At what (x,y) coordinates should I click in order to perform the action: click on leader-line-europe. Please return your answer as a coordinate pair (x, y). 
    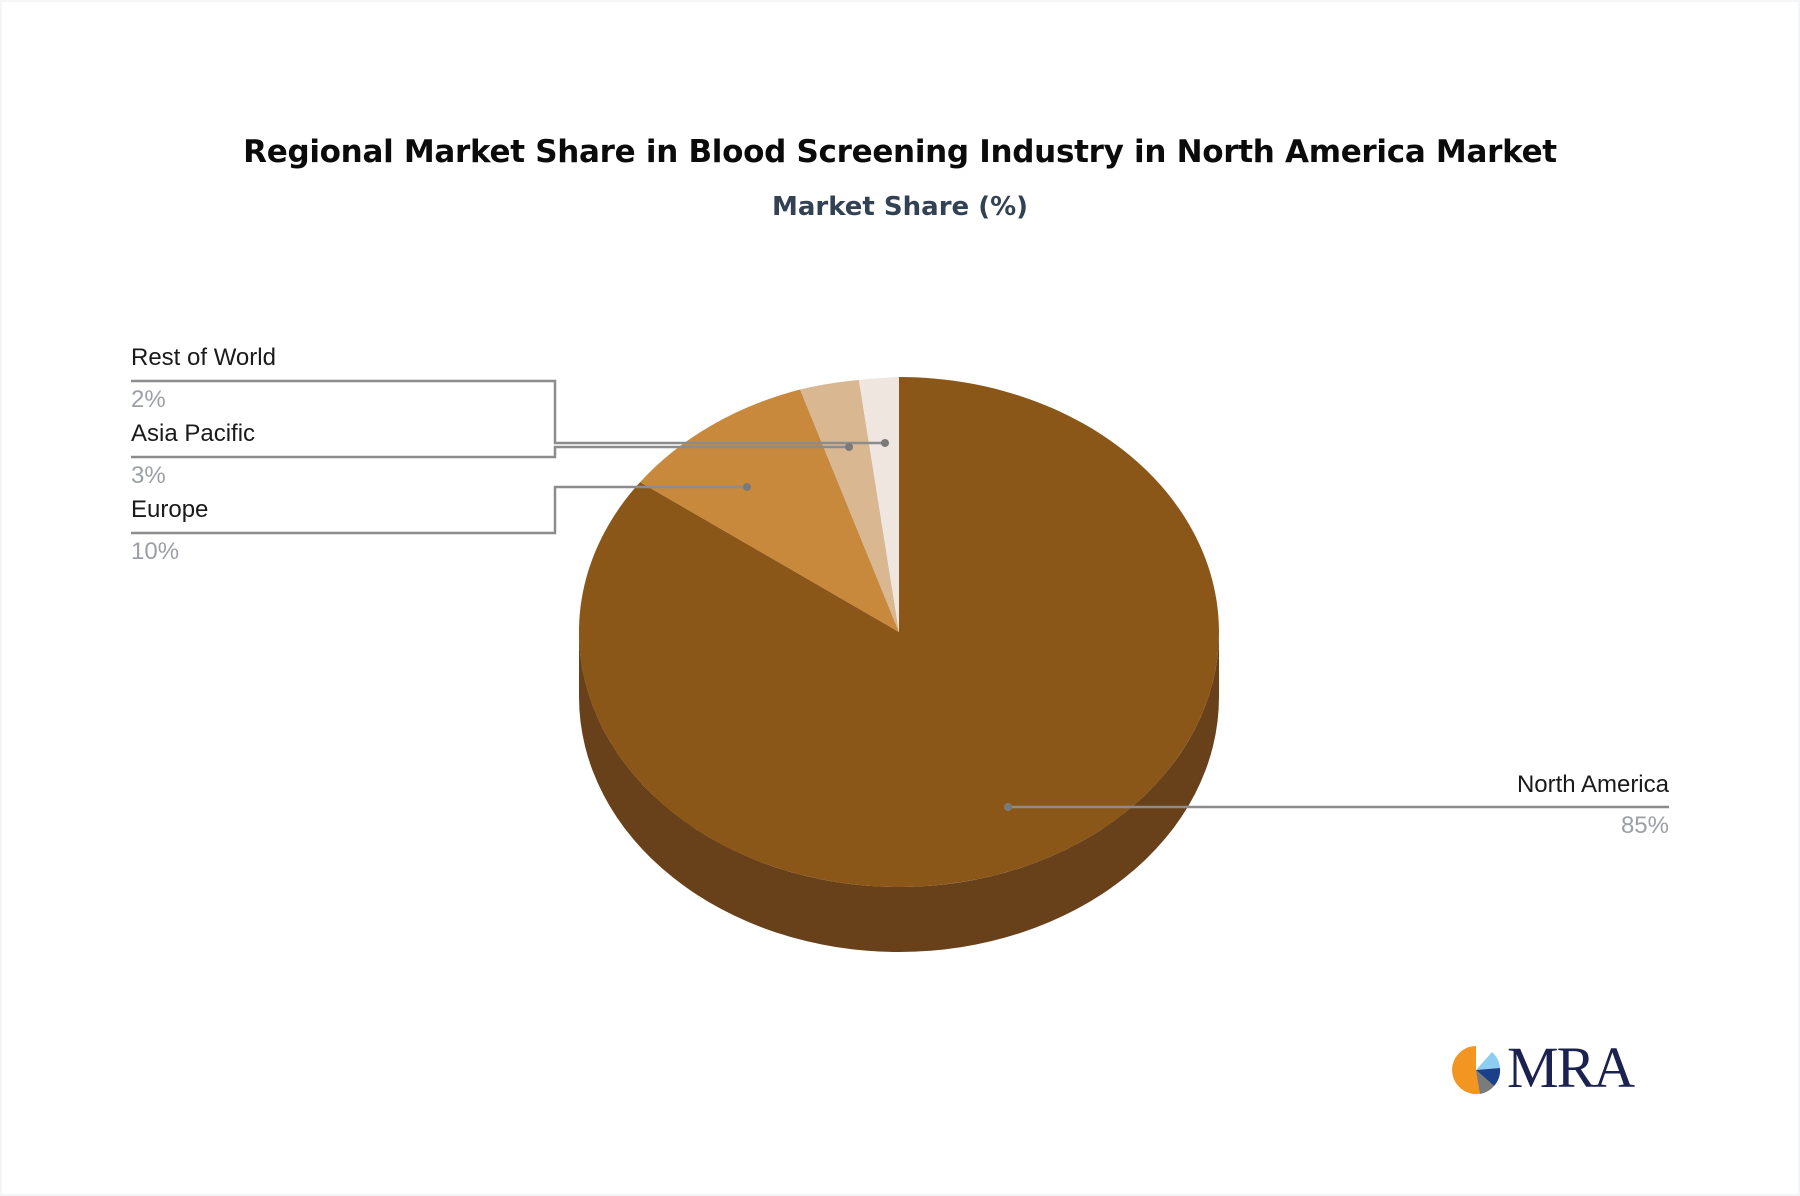
    Looking at the image, I should click on (439, 510).